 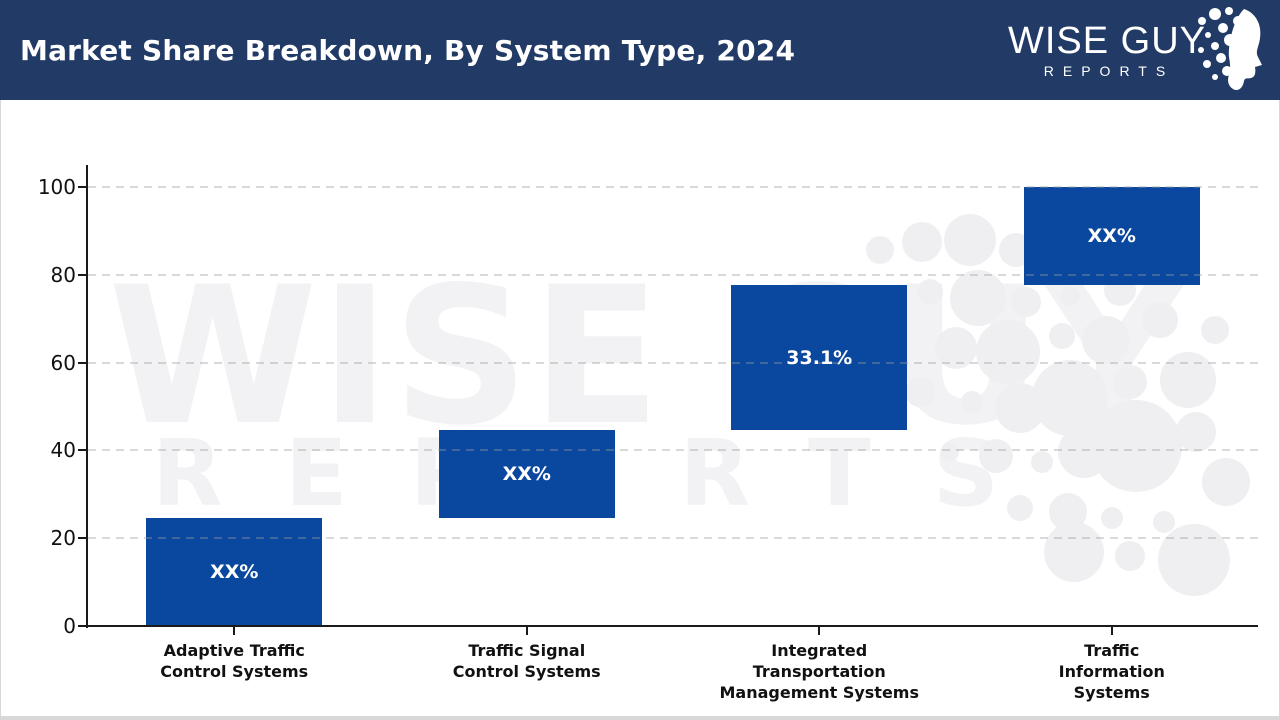 I want to click on brand-logo: WISE GUY REPORTS, so click(x=1135, y=50).